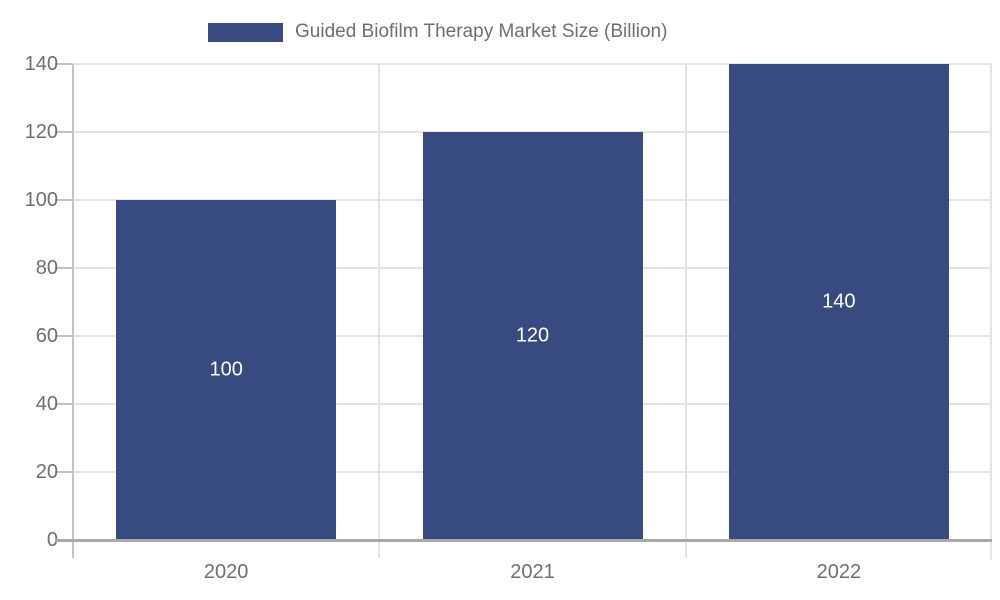 Image resolution: width=1000 pixels, height=600 pixels. What do you see at coordinates (46, 268) in the screenshot?
I see `y-tick-label: 80` at bounding box center [46, 268].